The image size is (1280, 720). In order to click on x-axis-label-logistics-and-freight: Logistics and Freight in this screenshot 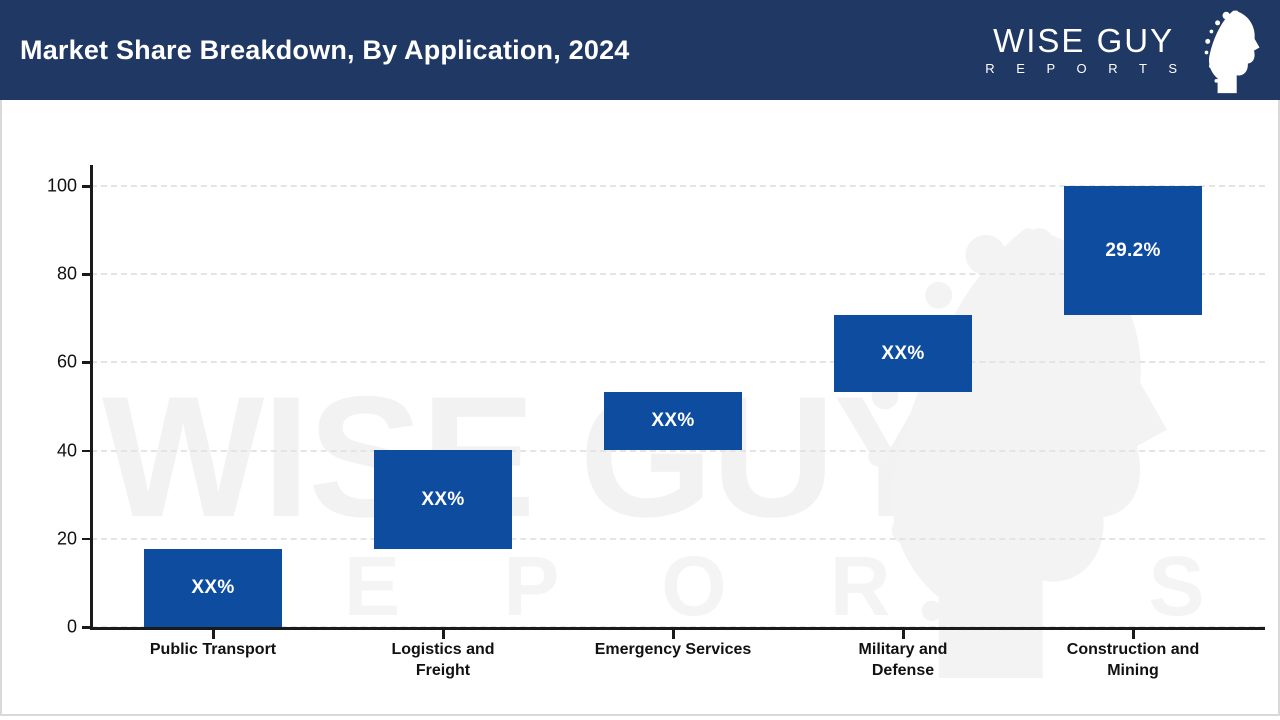, I will do `click(443, 660)`.